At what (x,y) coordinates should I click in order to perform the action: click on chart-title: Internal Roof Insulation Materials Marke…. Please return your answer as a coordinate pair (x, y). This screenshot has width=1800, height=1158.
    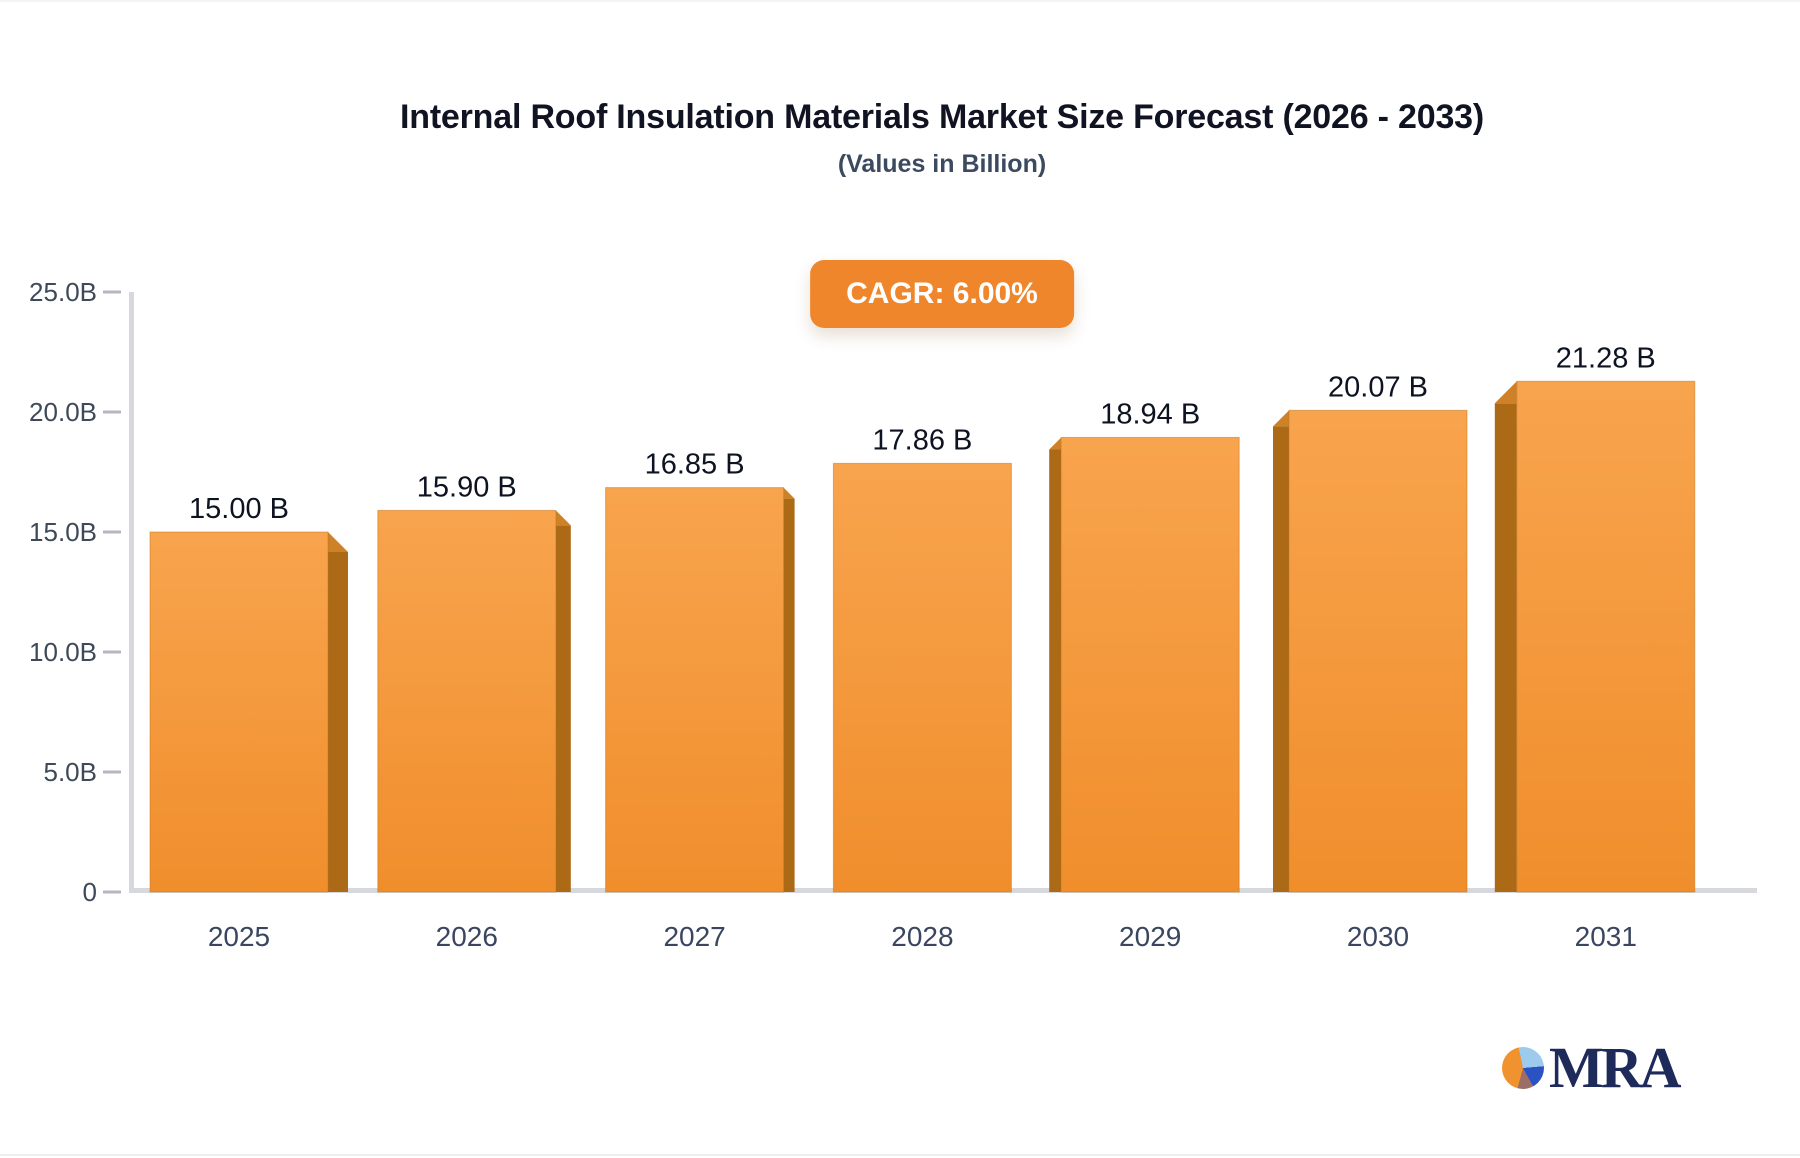
    Looking at the image, I should click on (942, 117).